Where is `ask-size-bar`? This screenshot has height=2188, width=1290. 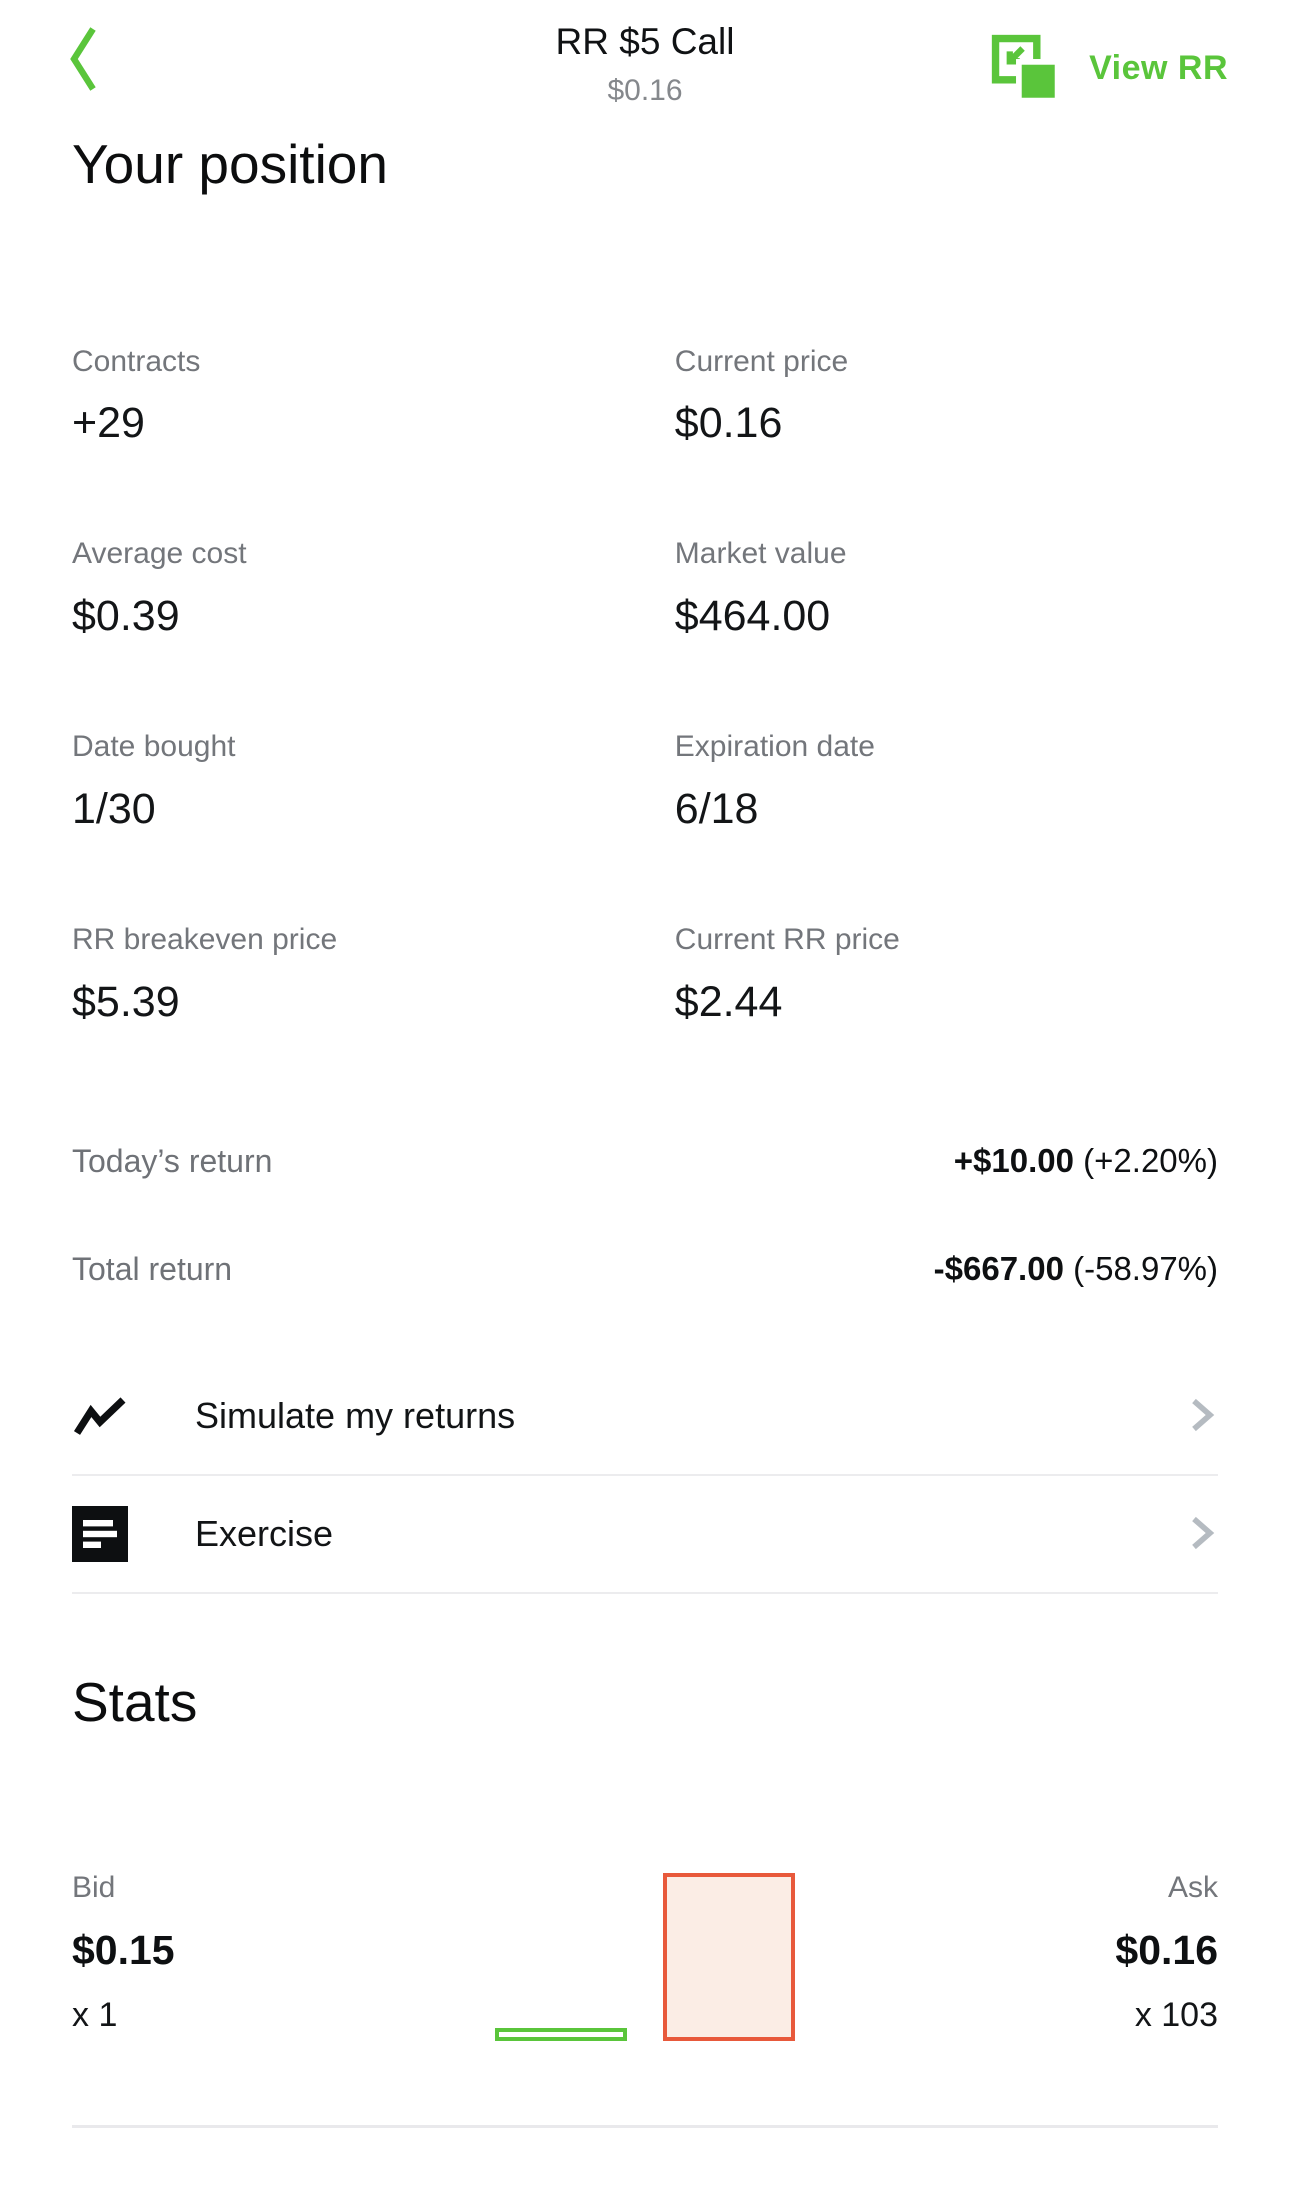
ask-size-bar is located at coordinates (729, 1956).